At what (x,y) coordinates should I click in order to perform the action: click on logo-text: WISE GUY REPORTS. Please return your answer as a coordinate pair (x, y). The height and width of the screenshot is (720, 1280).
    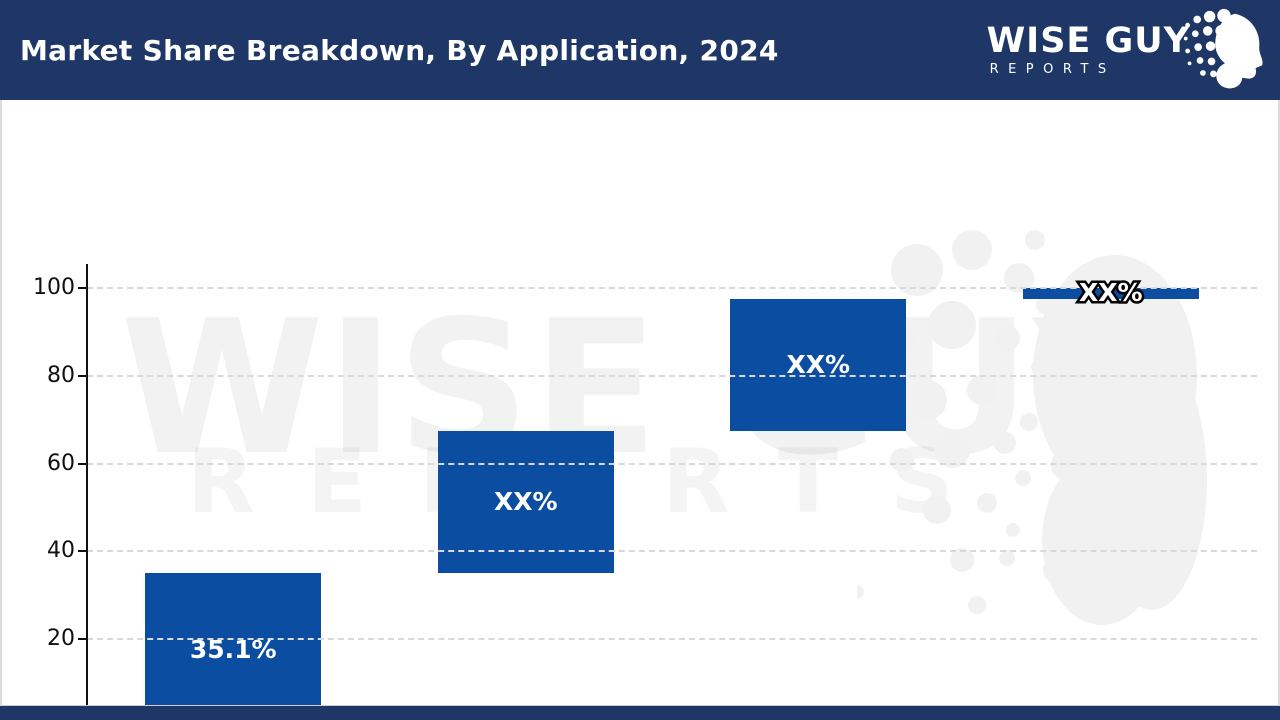
    Looking at the image, I should click on (1088, 49).